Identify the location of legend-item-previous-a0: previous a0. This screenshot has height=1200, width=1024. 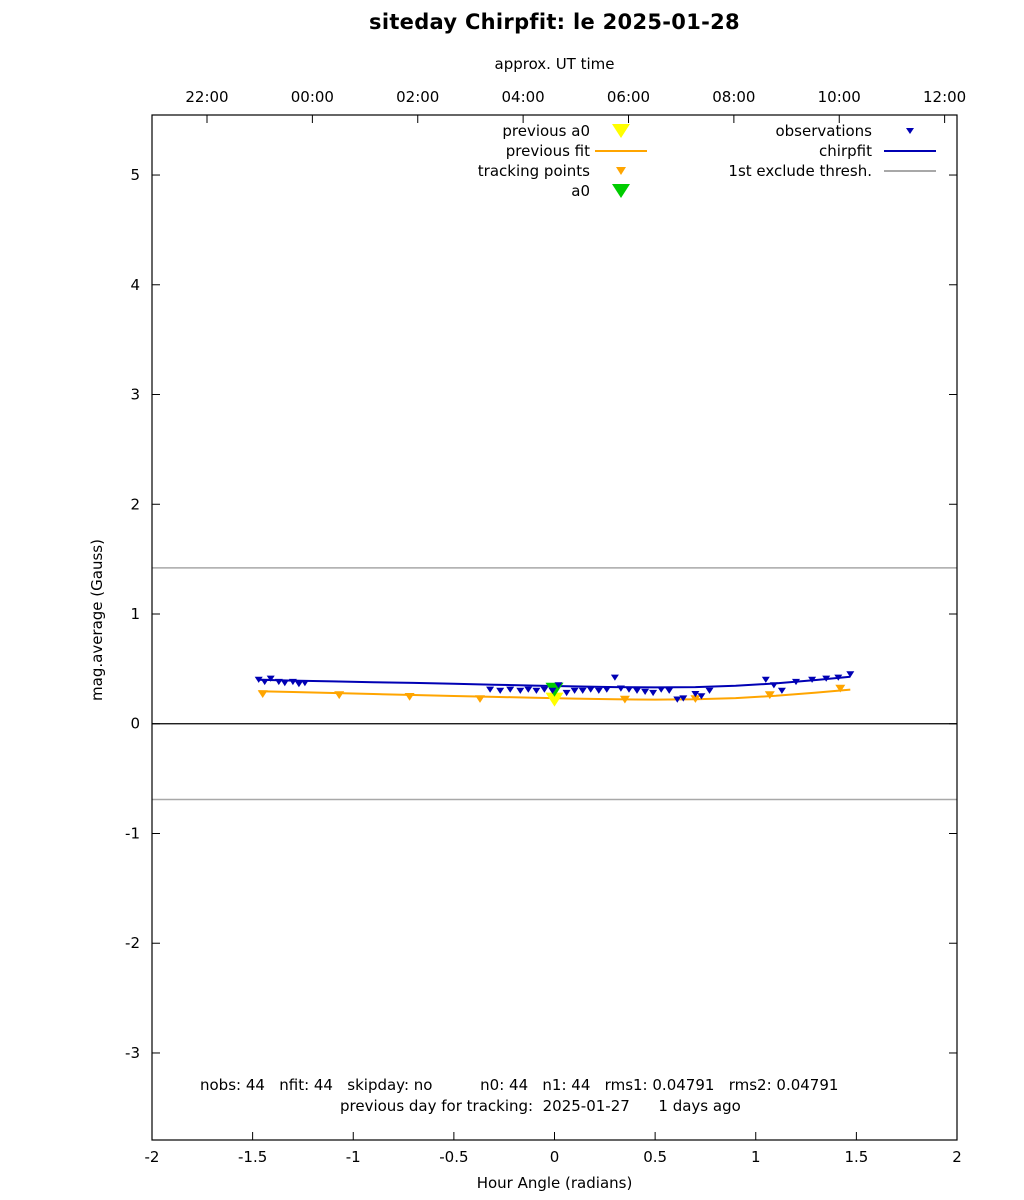
(511, 131).